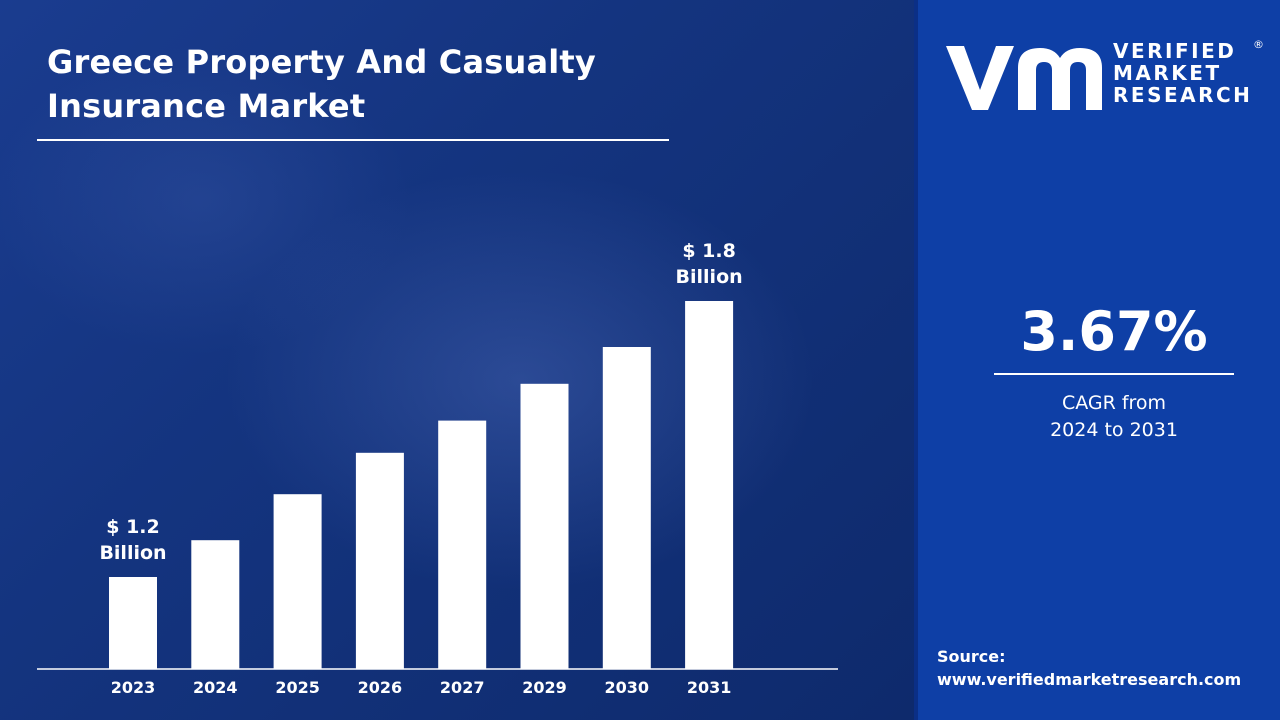 The height and width of the screenshot is (720, 1280). I want to click on x-tick-label-2027: 2027, so click(462, 687).